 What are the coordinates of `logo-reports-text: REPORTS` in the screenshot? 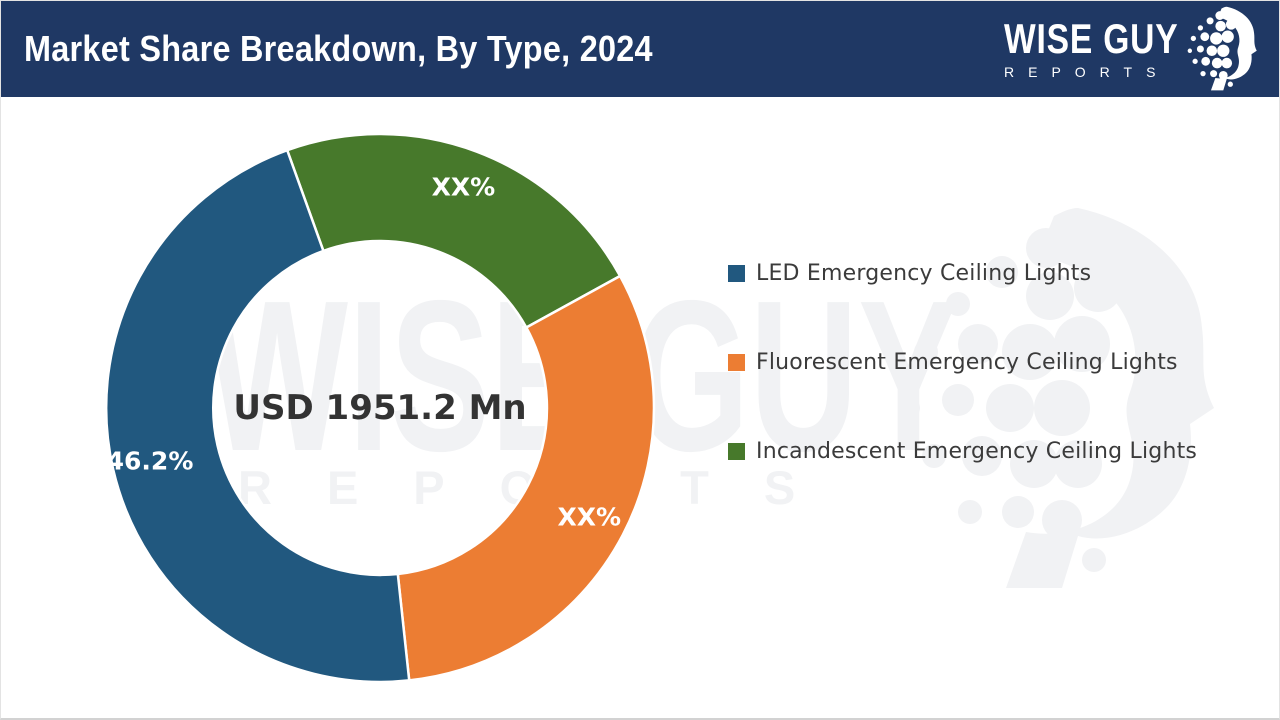 It's located at (1087, 71).